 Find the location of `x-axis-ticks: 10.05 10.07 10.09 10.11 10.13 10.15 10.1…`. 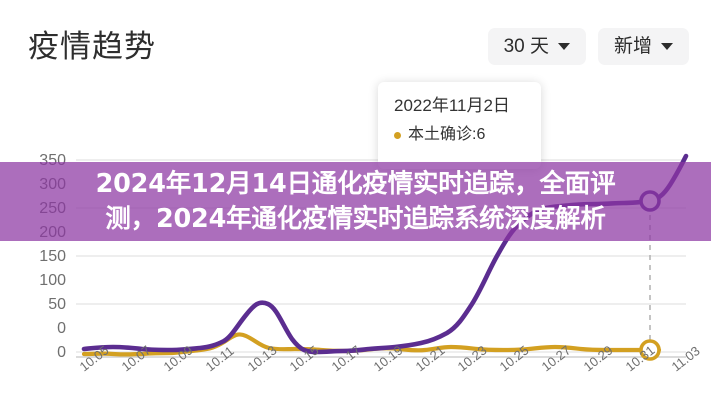

x-axis-ticks: 10.05 10.07 10.09 10.11 10.13 10.15 10.1… is located at coordinates (390, 359).